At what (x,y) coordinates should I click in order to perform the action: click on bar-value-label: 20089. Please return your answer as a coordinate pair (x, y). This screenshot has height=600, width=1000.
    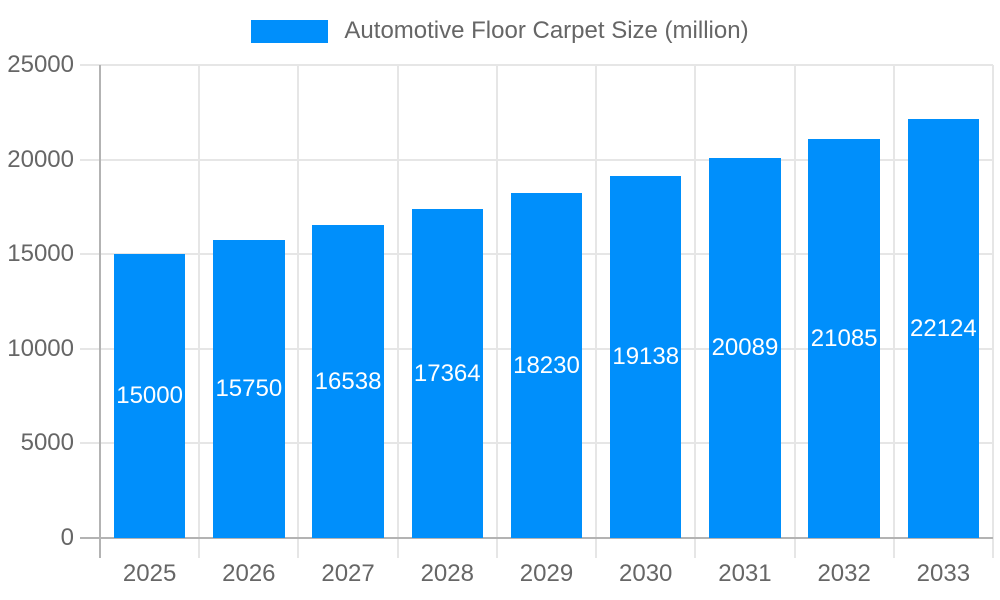
    Looking at the image, I should click on (745, 347).